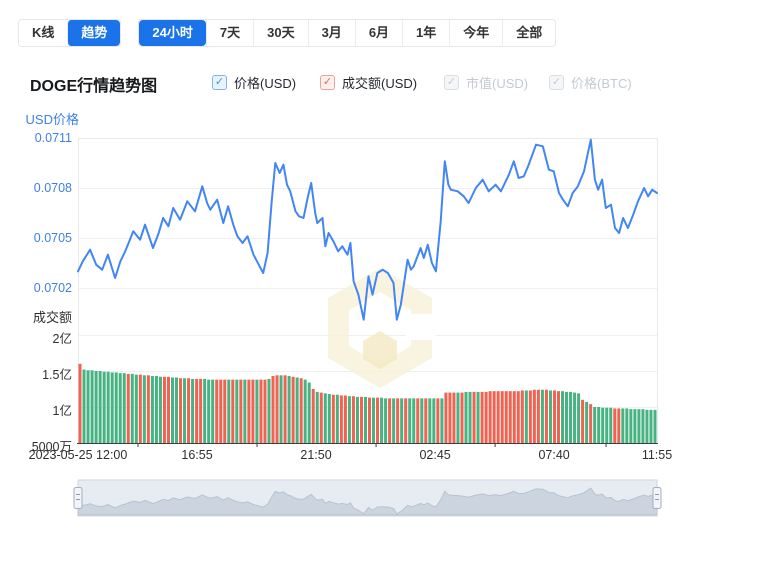 The height and width of the screenshot is (563, 780). What do you see at coordinates (497, 83) in the screenshot?
I see `legend-label-marketcap-usd: 市值(USD)` at bounding box center [497, 83].